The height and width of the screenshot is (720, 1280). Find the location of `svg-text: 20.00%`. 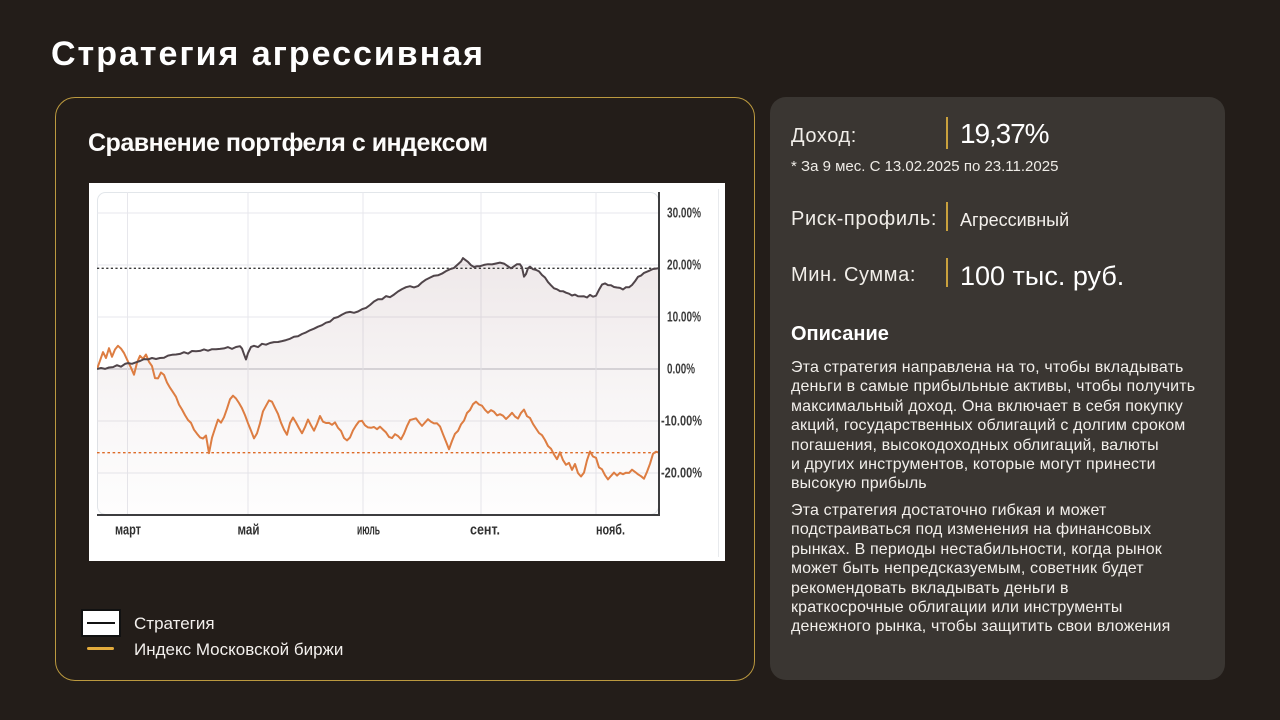

svg-text: 20.00% is located at coordinates (684, 265).